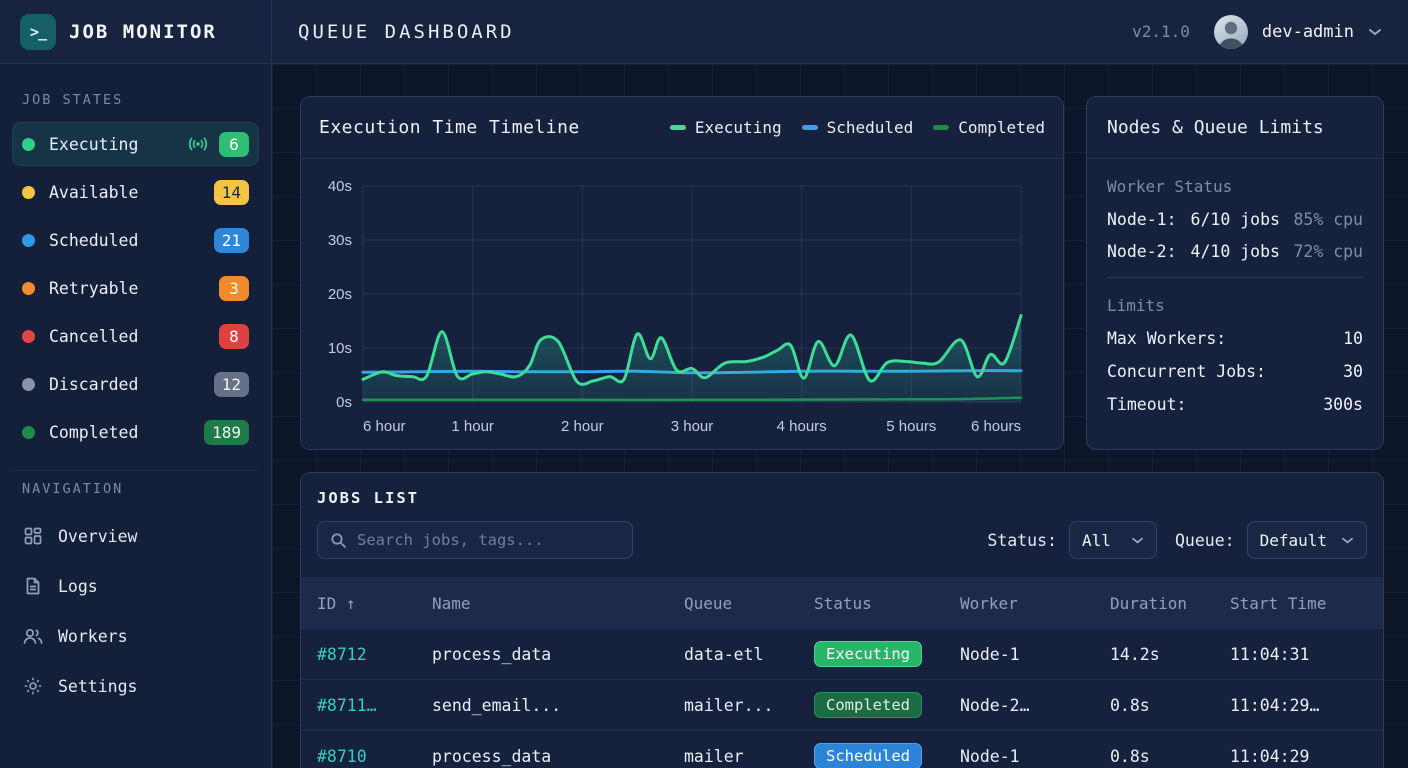  I want to click on queue-filter-value: Default, so click(1293, 540).